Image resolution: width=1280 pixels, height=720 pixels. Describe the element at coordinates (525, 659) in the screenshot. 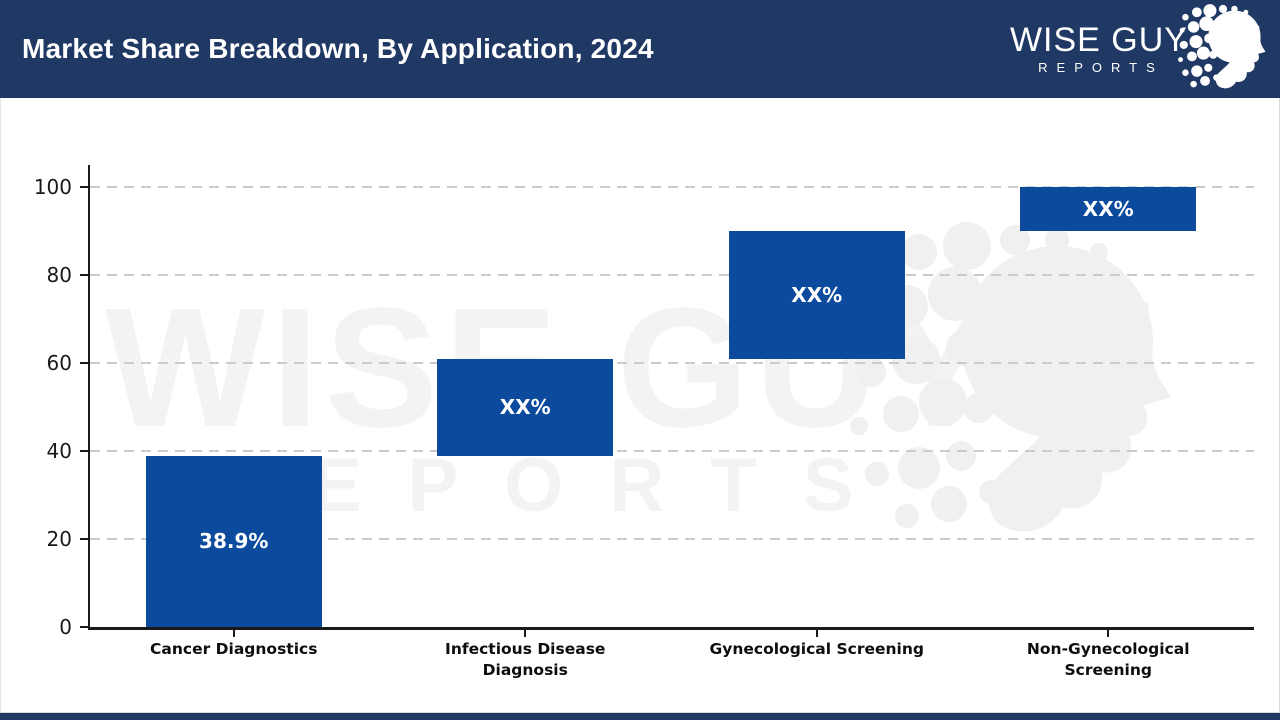

I see `category-label: Infectious Disease Diagnosis` at that location.